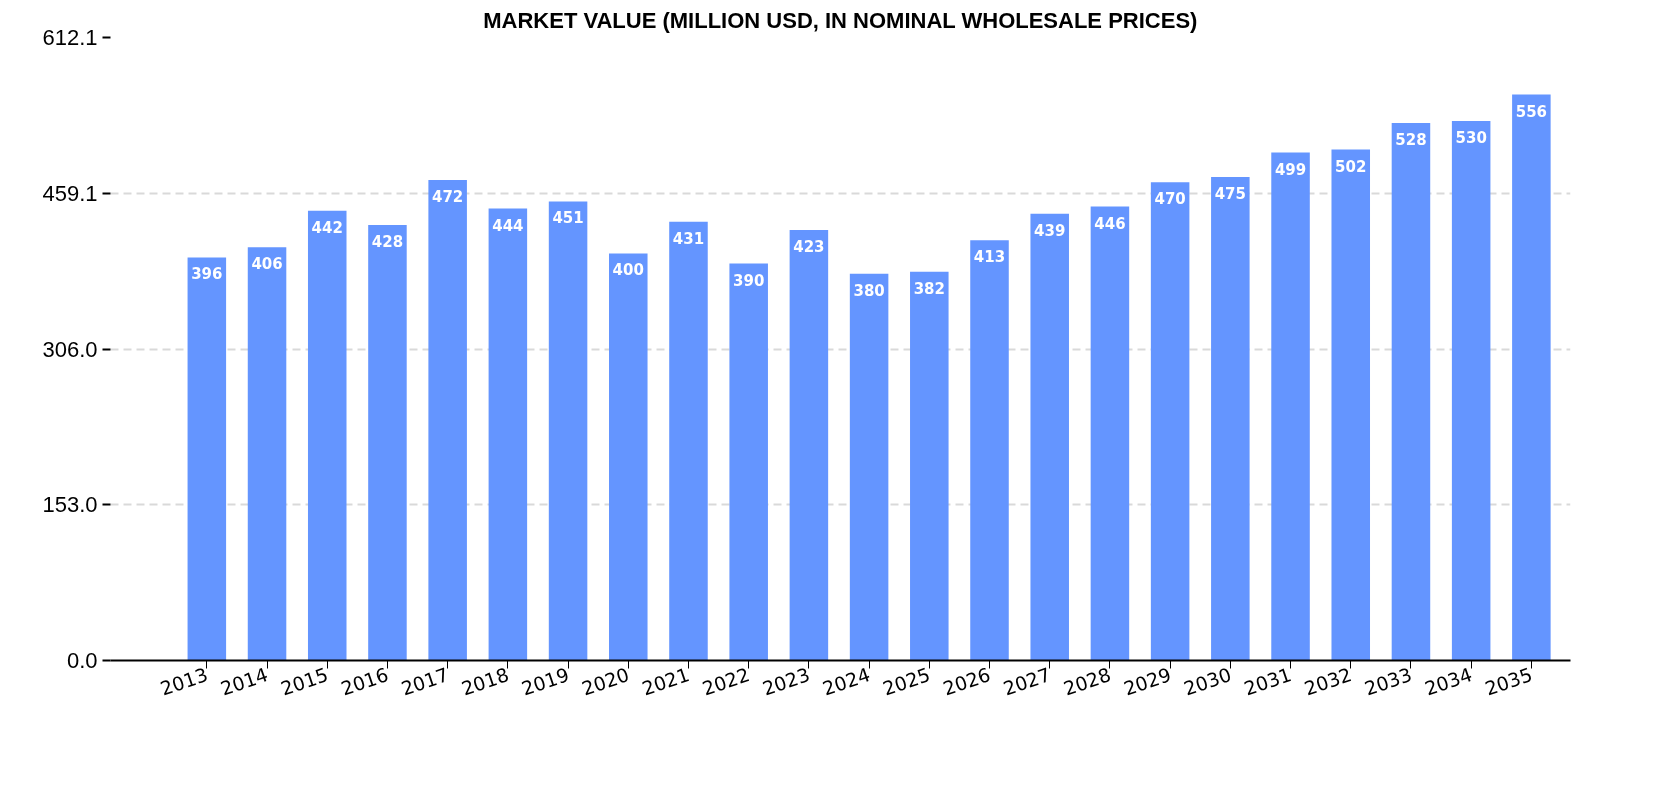  What do you see at coordinates (184, 681) in the screenshot?
I see `x-tick-label: 2013` at bounding box center [184, 681].